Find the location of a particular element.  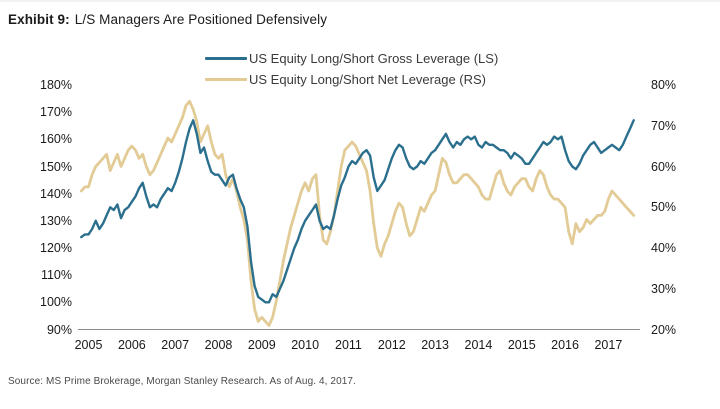

x-axis-tick: 2015 is located at coordinates (521, 345).